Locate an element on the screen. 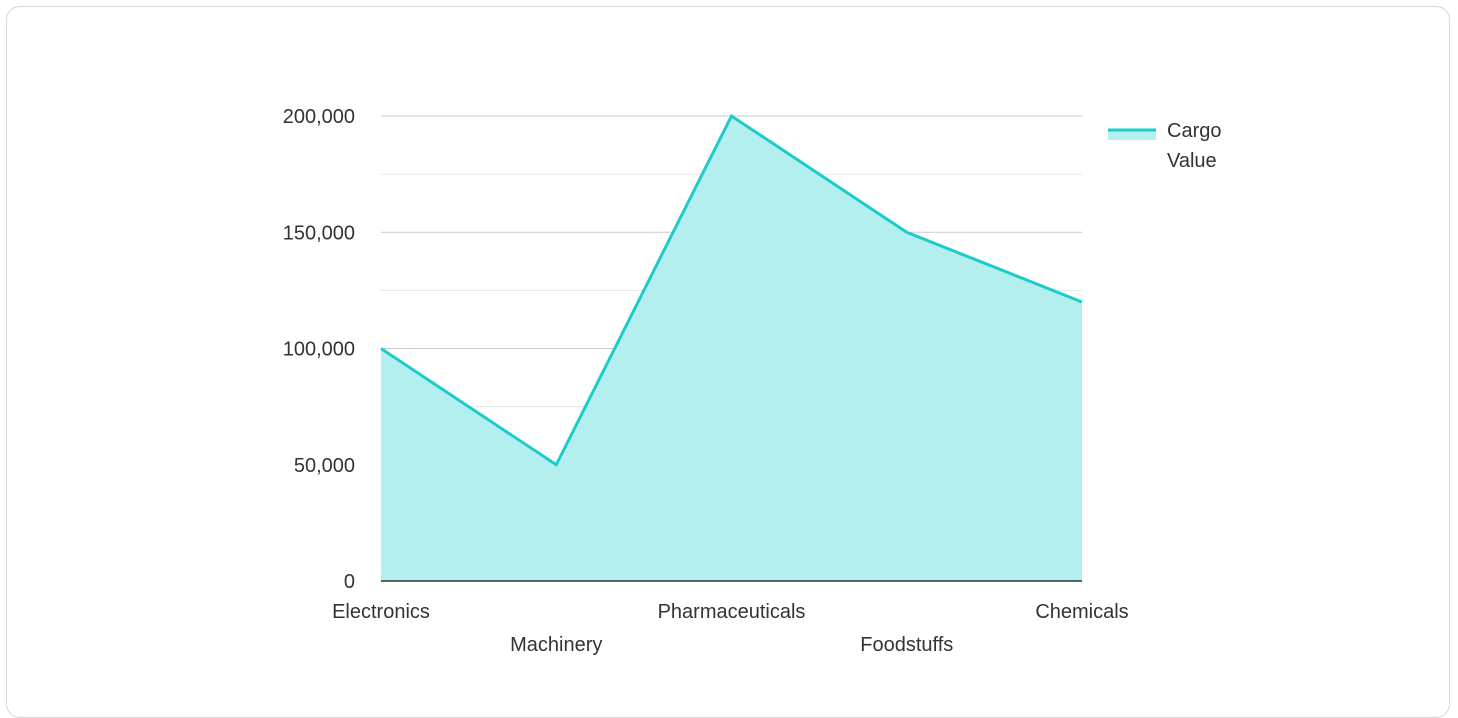 The height and width of the screenshot is (718, 1458). x-tick-label: Foodstuffs is located at coordinates (906, 645).